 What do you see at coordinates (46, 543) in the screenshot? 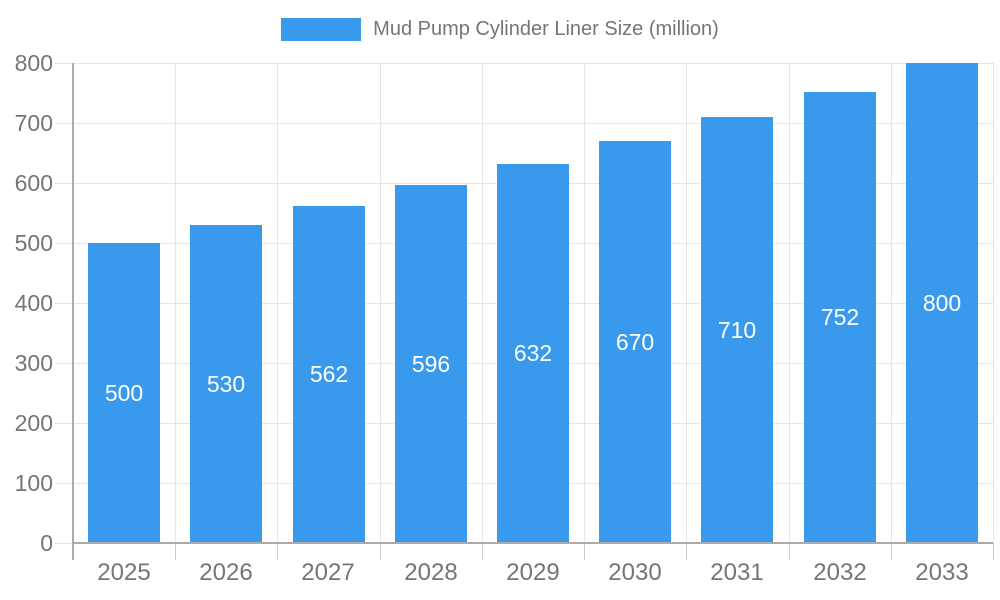
I see `y-axis-tick-label: 0` at bounding box center [46, 543].